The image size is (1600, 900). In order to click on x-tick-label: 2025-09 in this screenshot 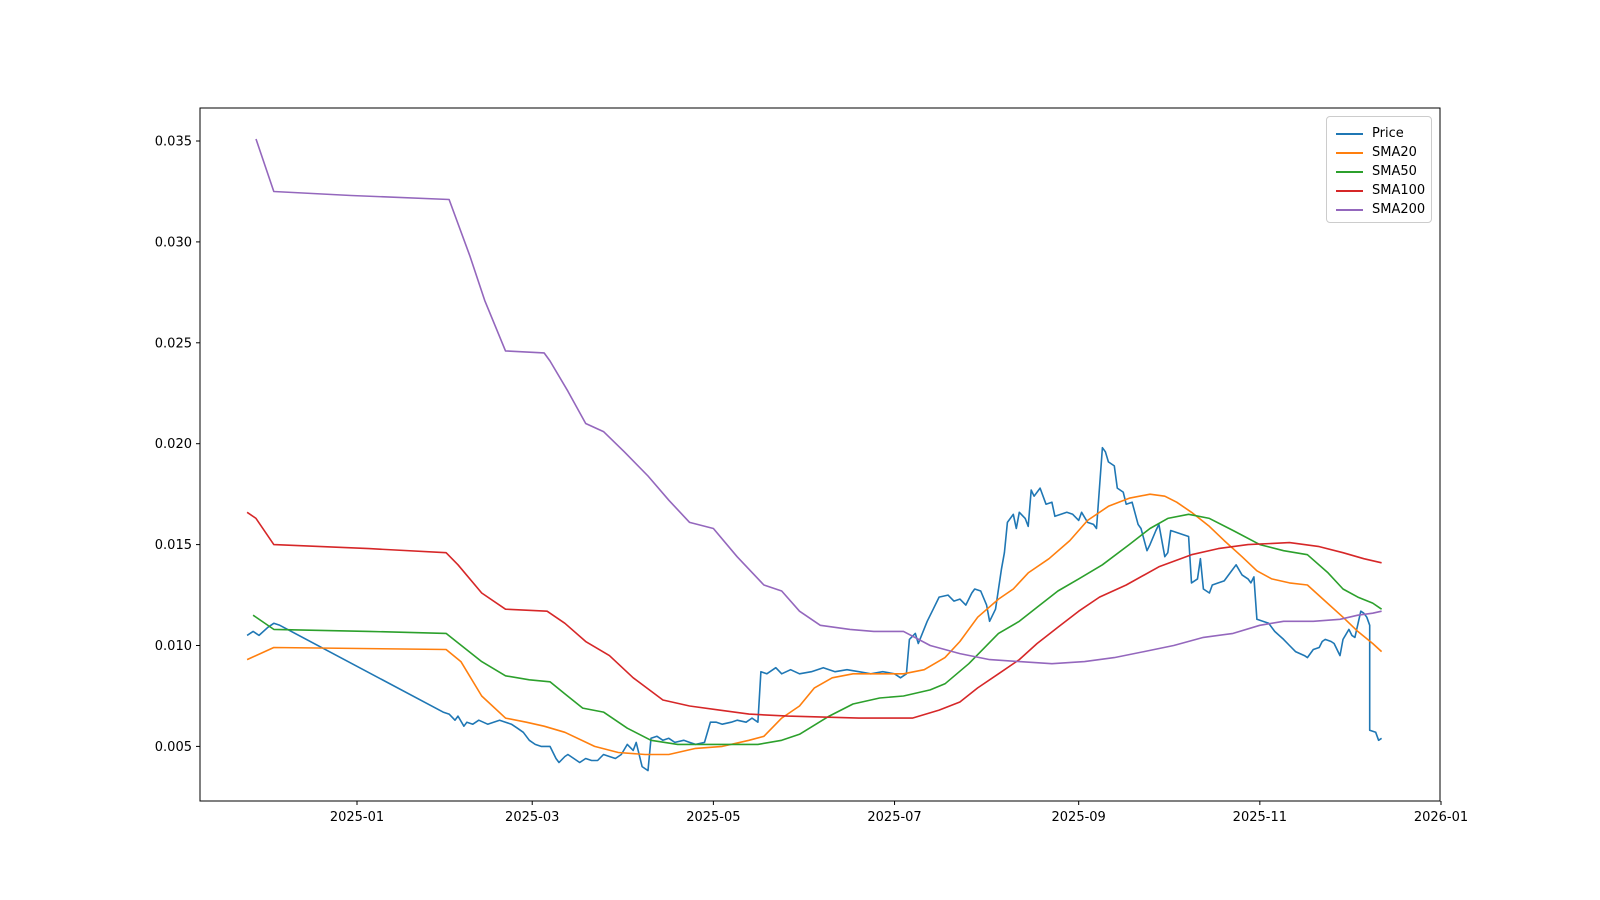, I will do `click(1079, 817)`.